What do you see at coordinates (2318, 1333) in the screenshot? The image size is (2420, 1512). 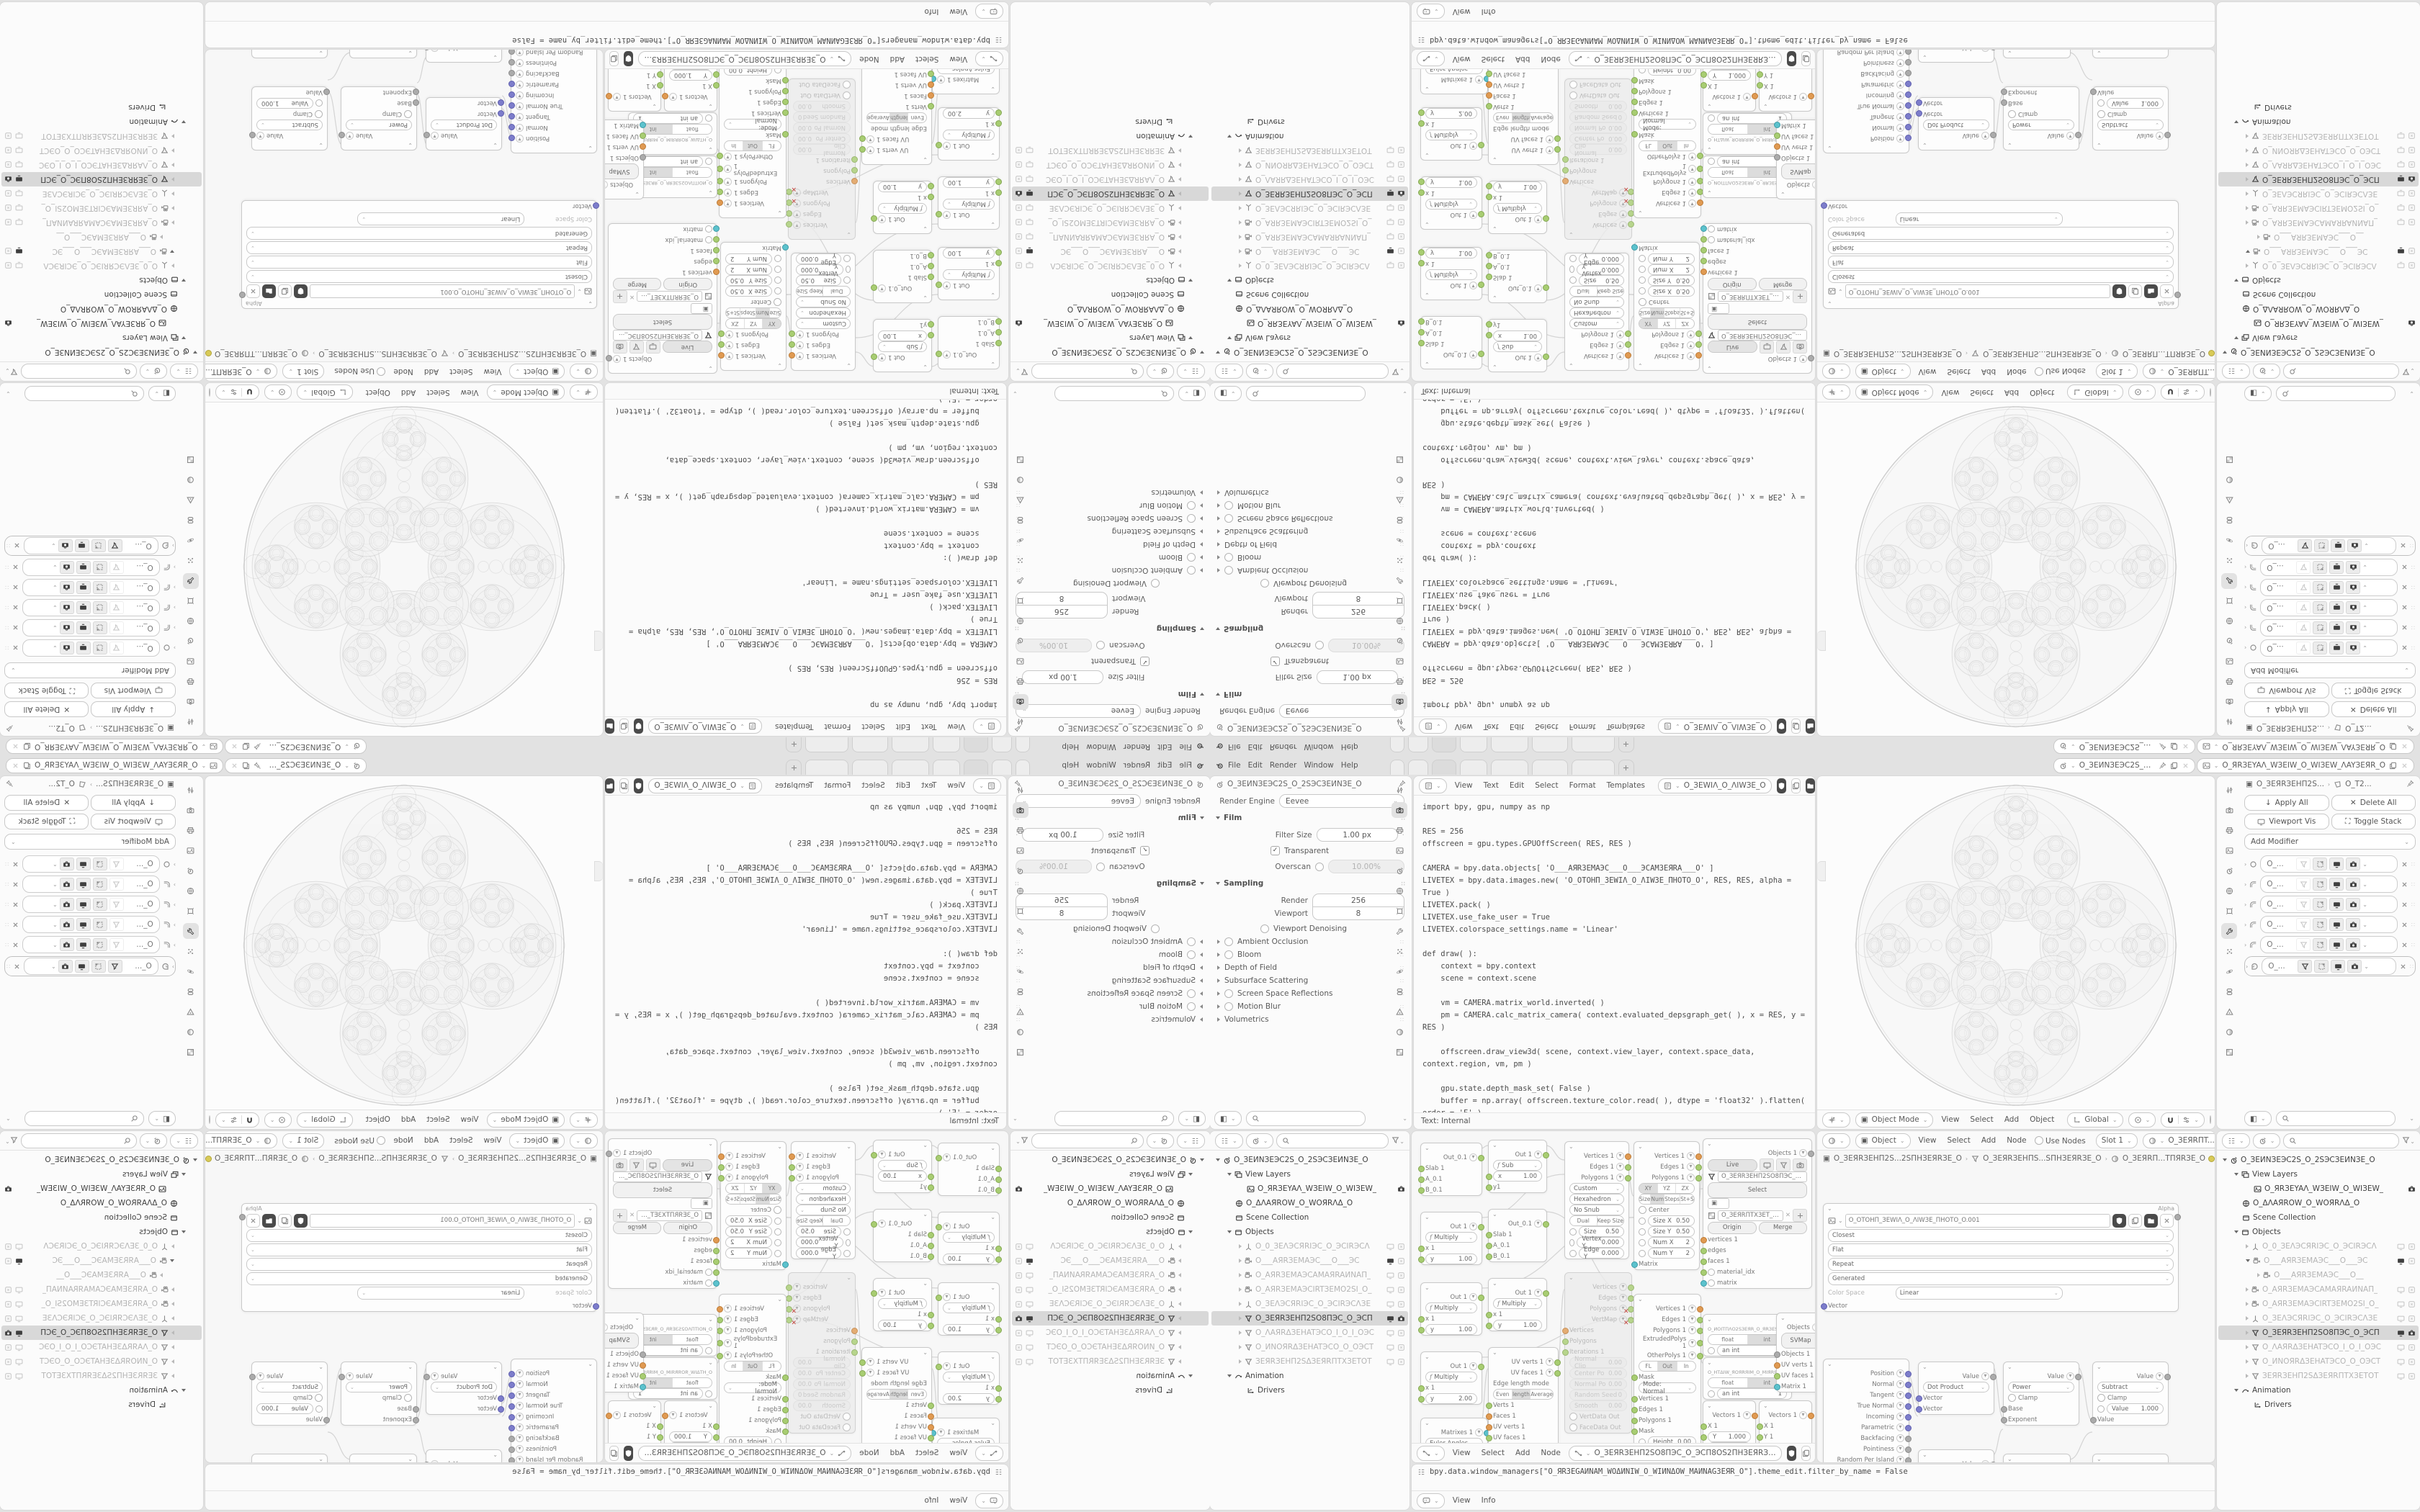 I see `outliner-row: O_ЗEЯRЗEHП2SO8ПЭC_O_ЭCП` at bounding box center [2318, 1333].